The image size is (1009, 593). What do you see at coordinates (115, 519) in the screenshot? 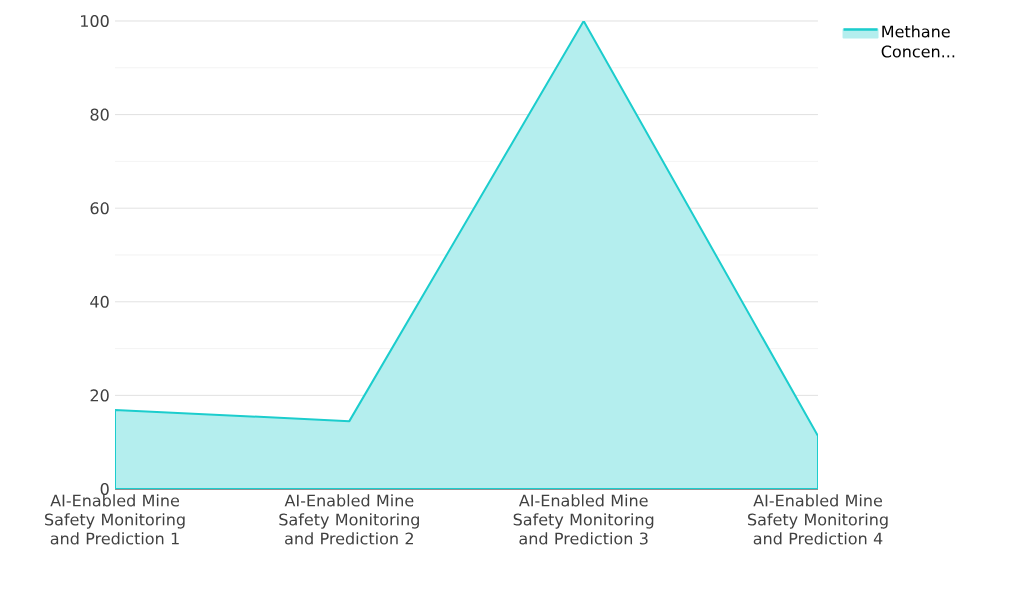
I see `x-tick-label: AI-Enabled Mine Safety Monitoring and Prediction 1` at bounding box center [115, 519].